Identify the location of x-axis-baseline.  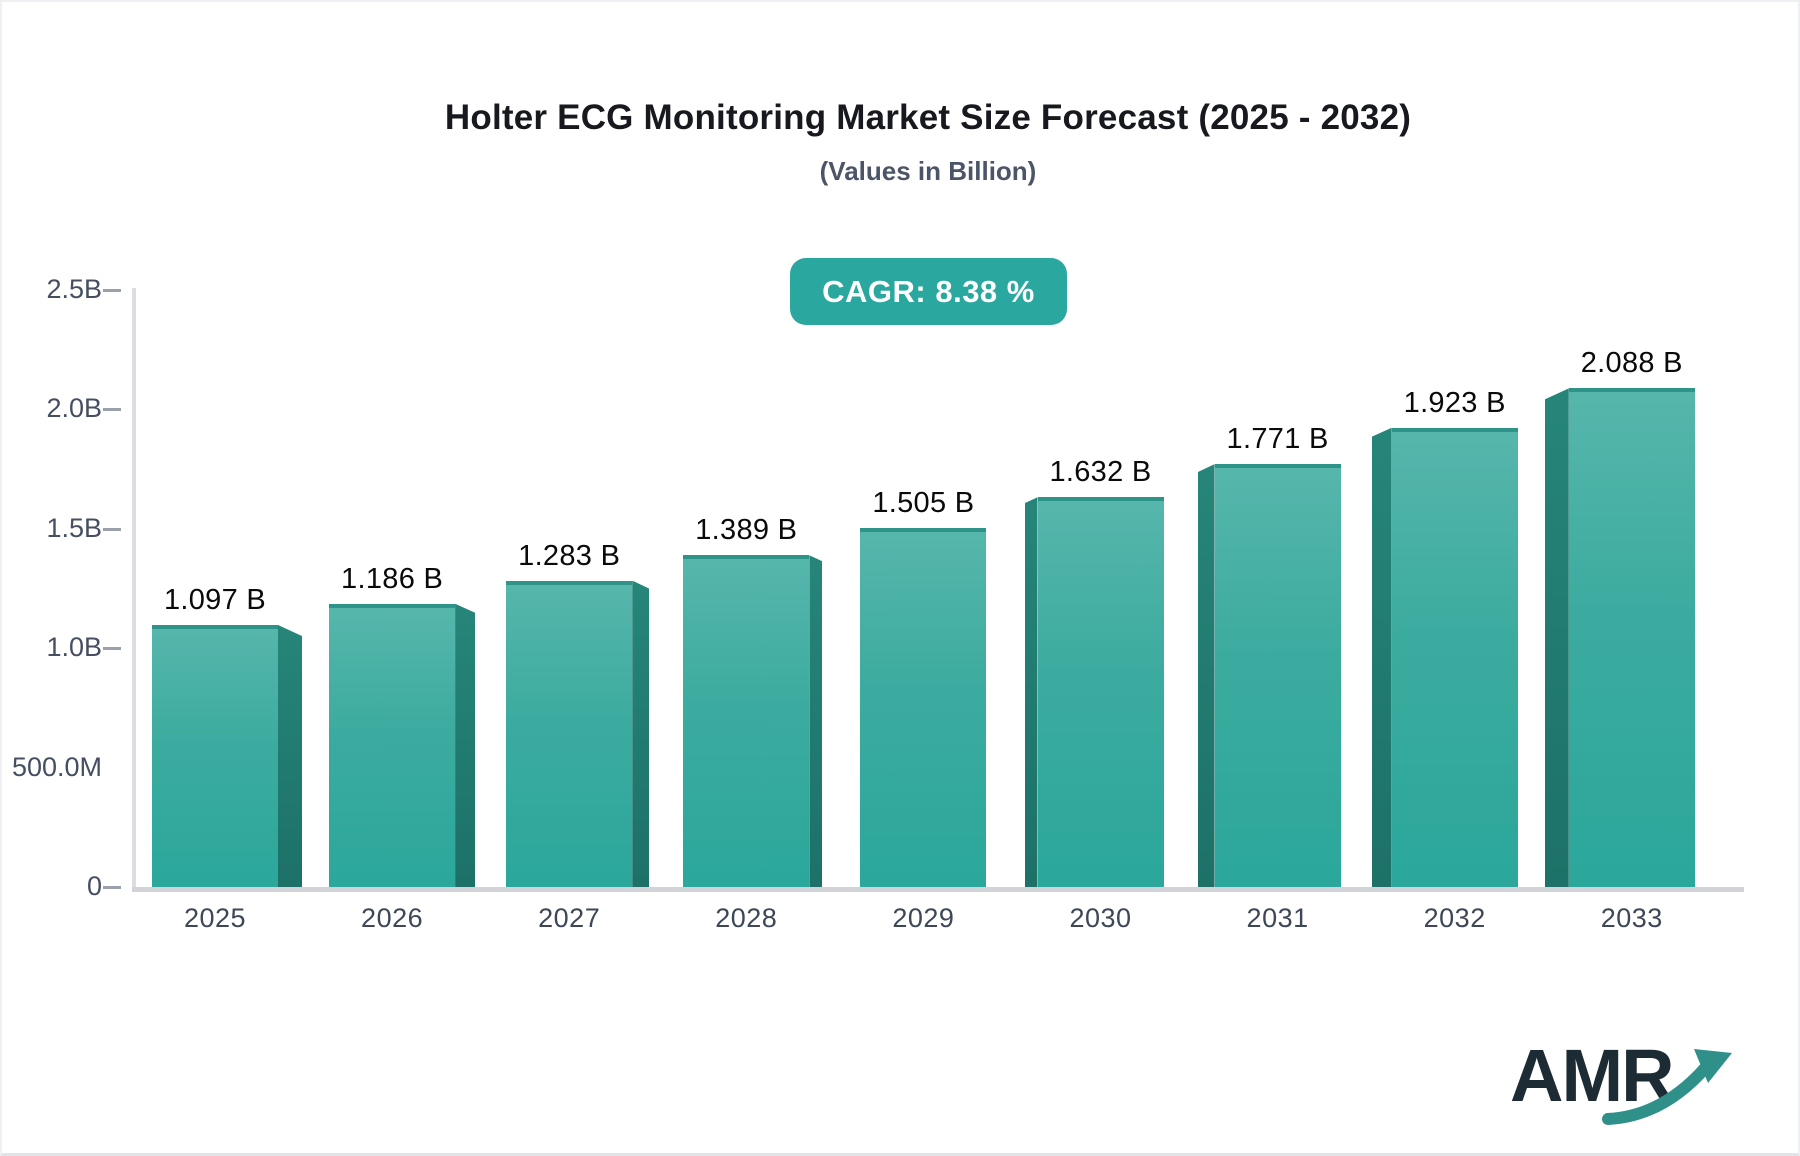
(938, 889).